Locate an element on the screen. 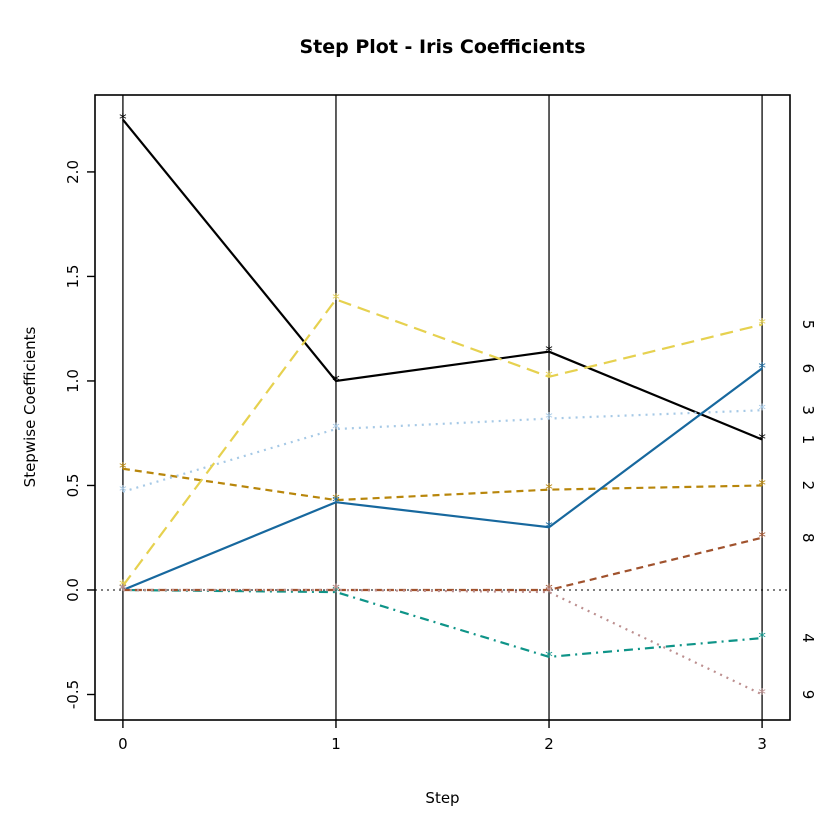 Image resolution: width=840 pixels, height=840 pixels. series-4-line is located at coordinates (442, 623).